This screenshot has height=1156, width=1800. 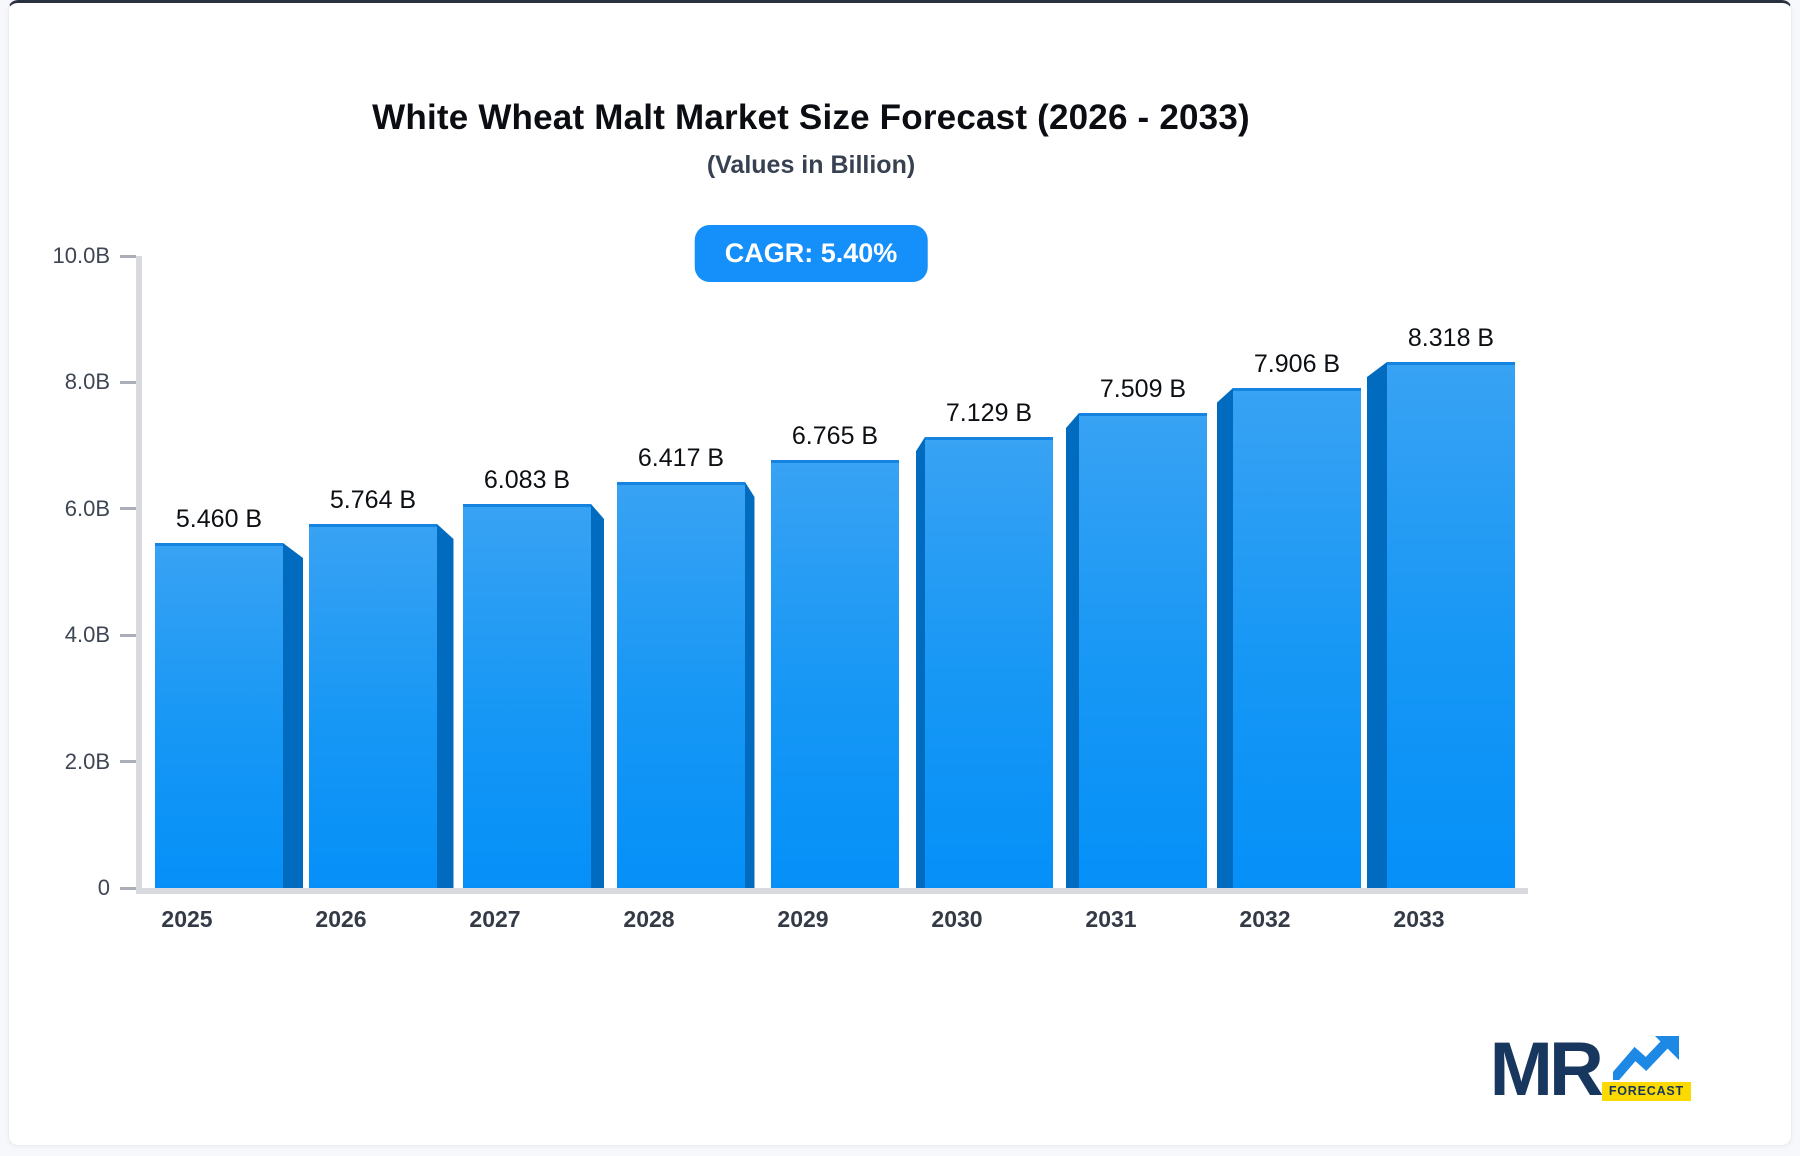 I want to click on bar-2028, so click(x=686, y=685).